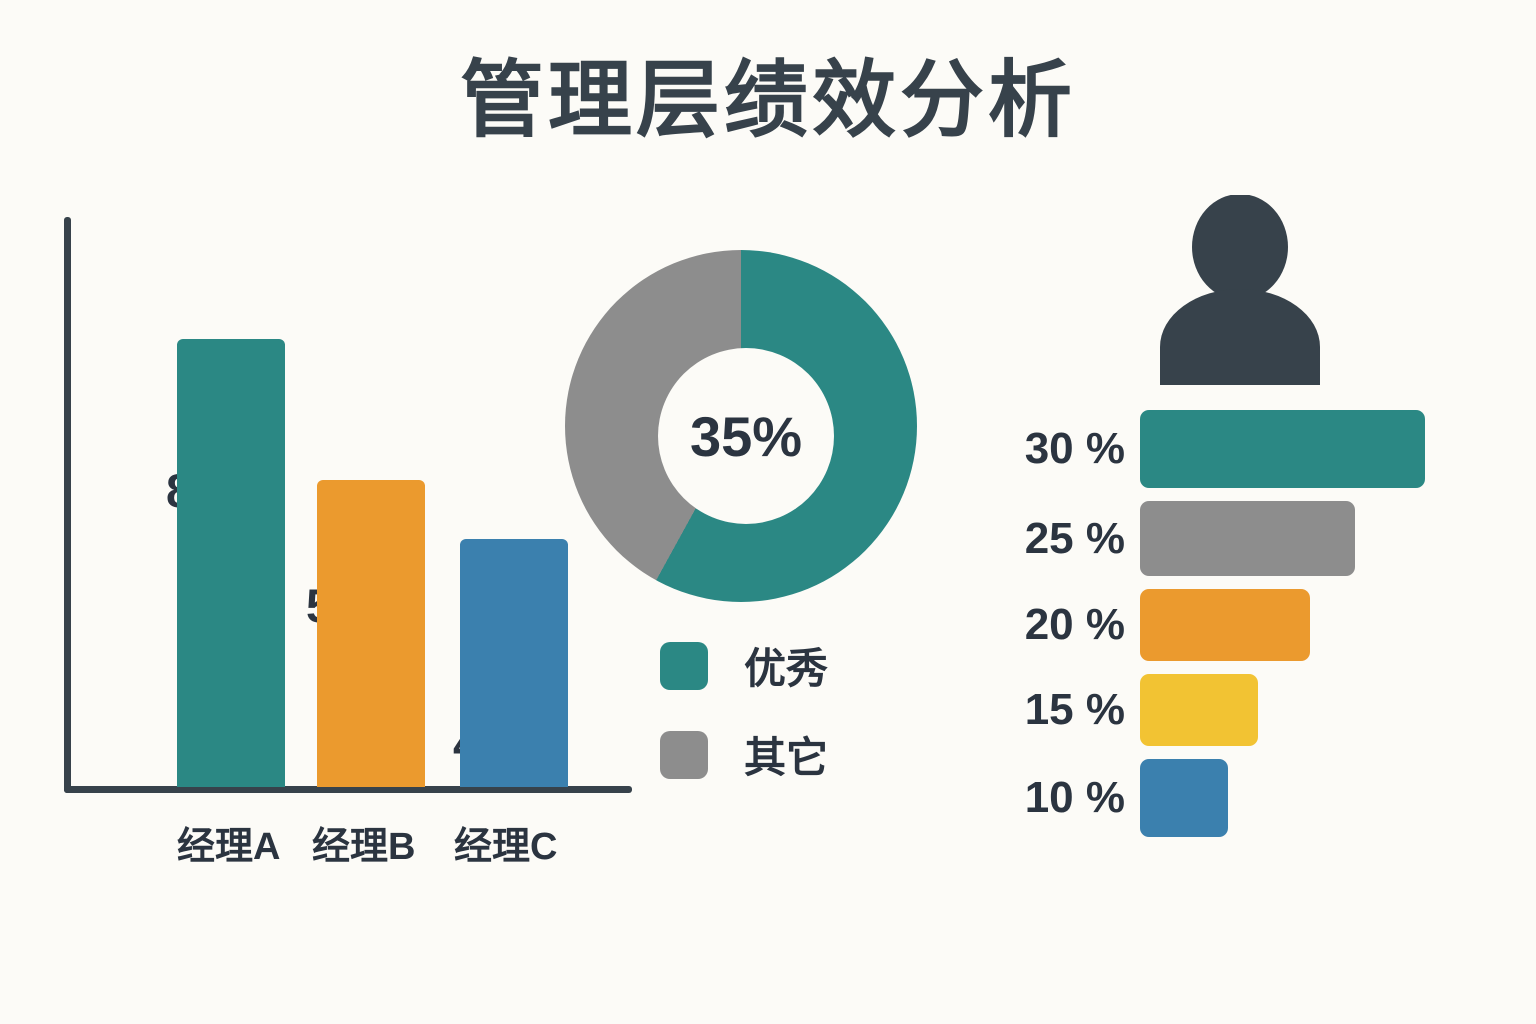  What do you see at coordinates (348, 789) in the screenshot?
I see `x-axis-line` at bounding box center [348, 789].